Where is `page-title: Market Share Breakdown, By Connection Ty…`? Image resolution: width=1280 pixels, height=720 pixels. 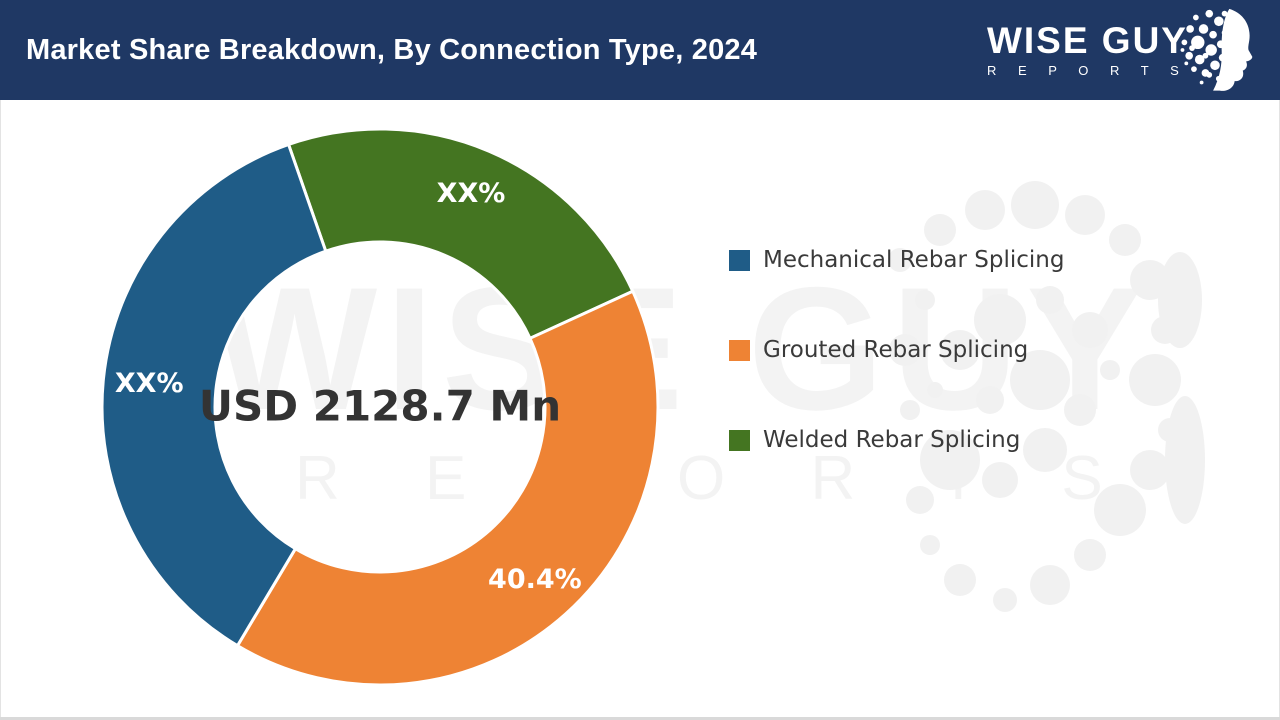 page-title: Market Share Breakdown, By Connection Ty… is located at coordinates (392, 49).